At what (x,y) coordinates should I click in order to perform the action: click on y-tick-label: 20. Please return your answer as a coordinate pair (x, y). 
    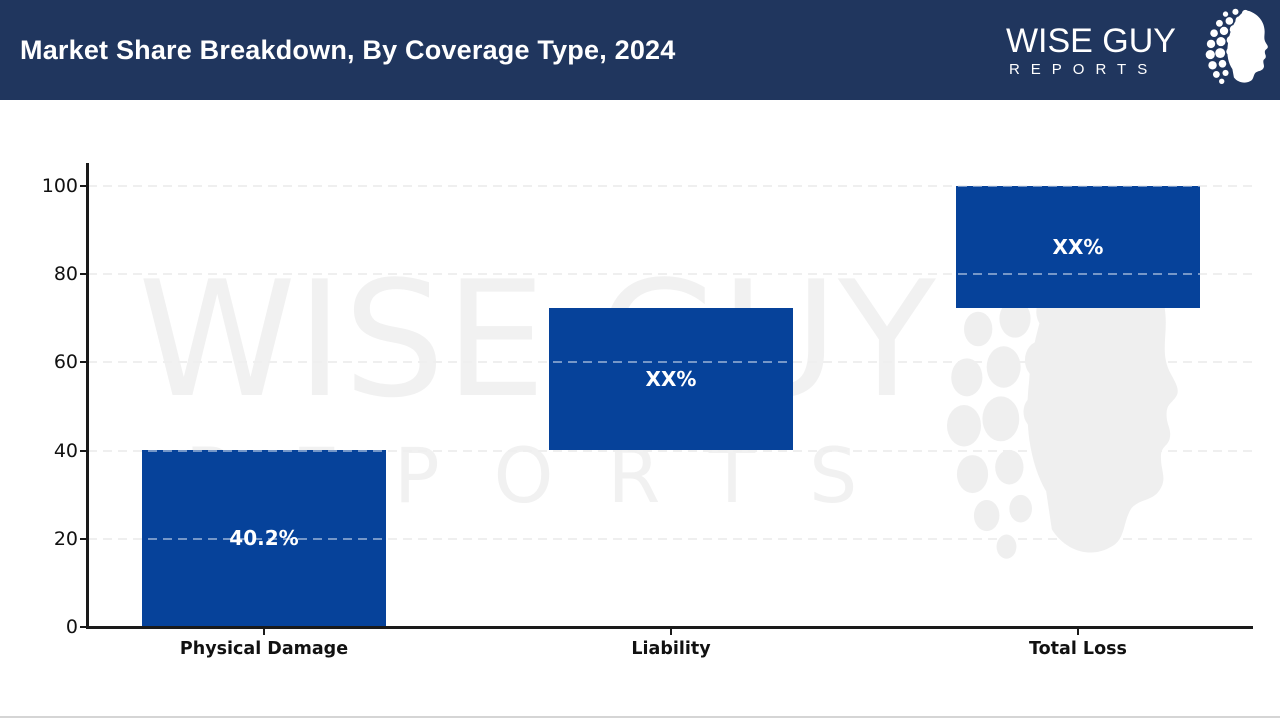
    Looking at the image, I should click on (65, 538).